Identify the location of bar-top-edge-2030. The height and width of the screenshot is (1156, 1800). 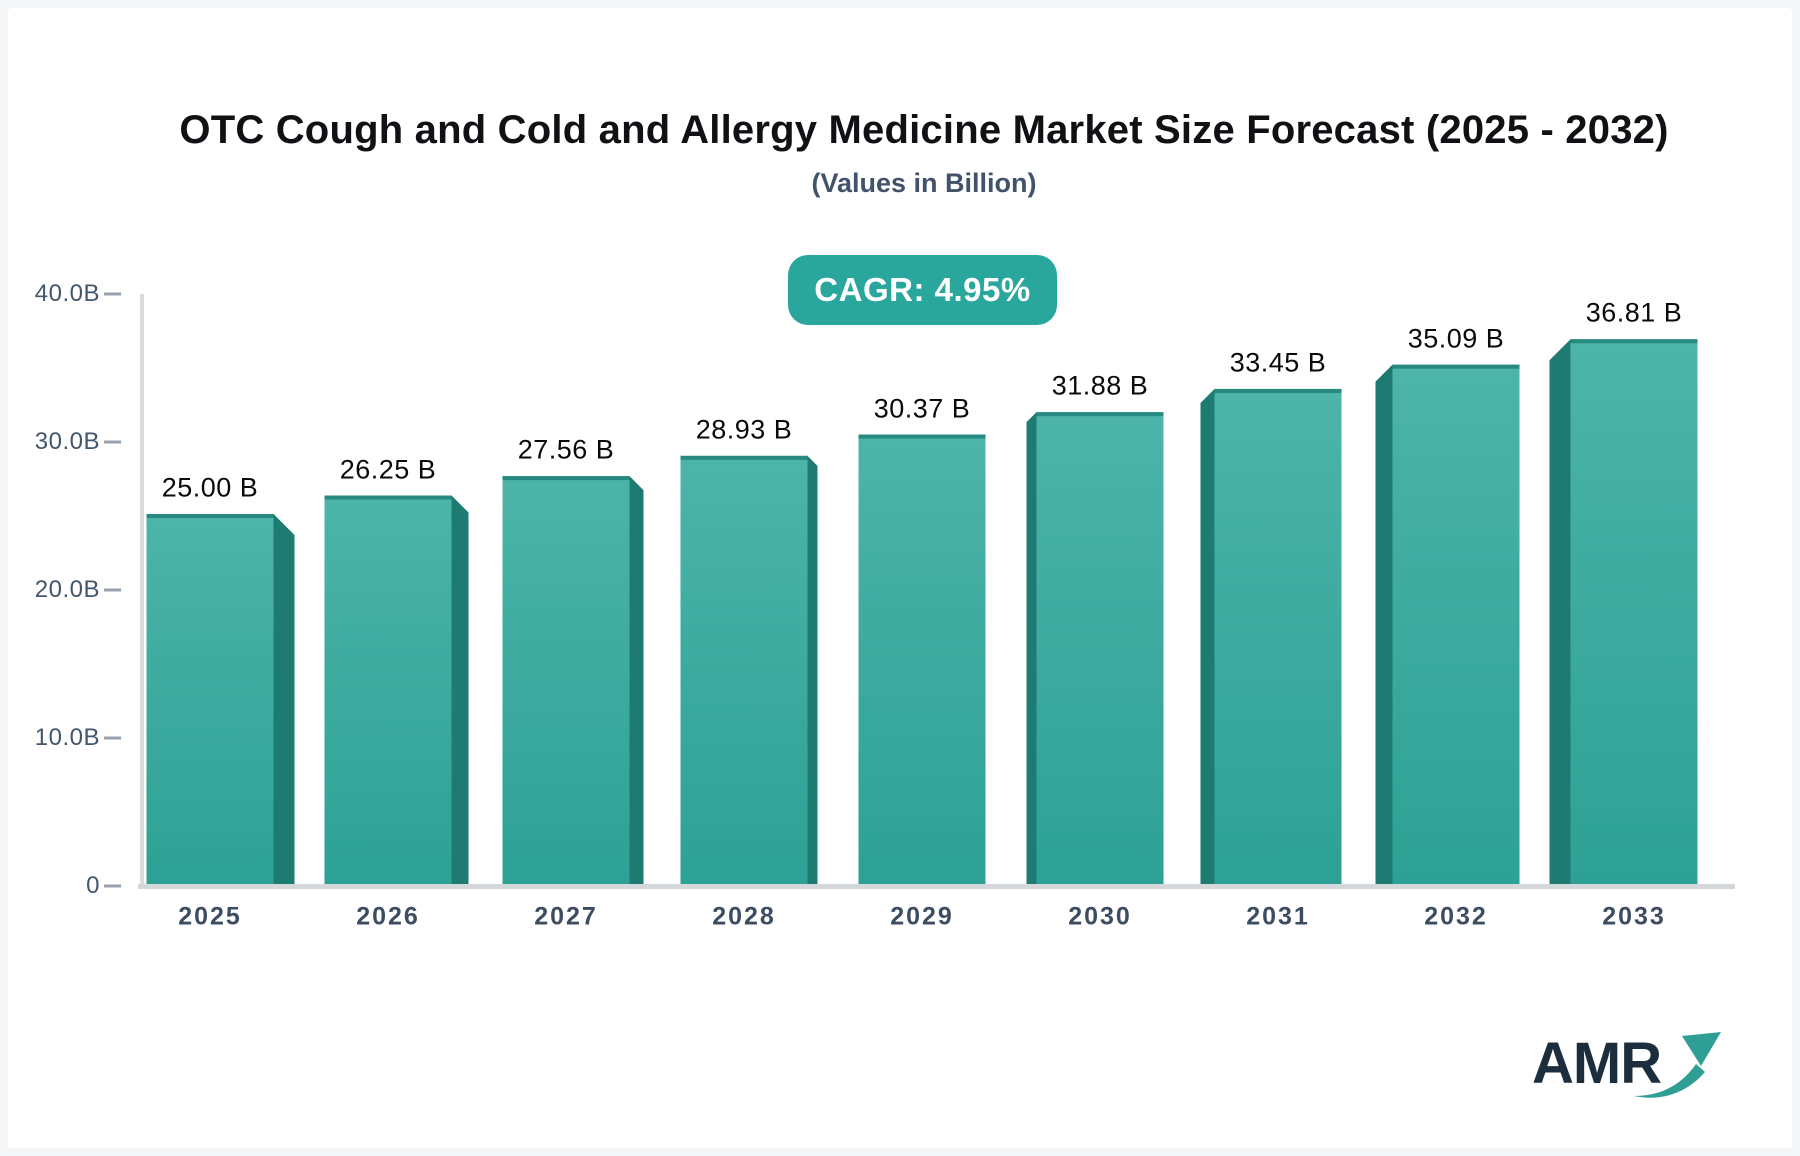
(1100, 414).